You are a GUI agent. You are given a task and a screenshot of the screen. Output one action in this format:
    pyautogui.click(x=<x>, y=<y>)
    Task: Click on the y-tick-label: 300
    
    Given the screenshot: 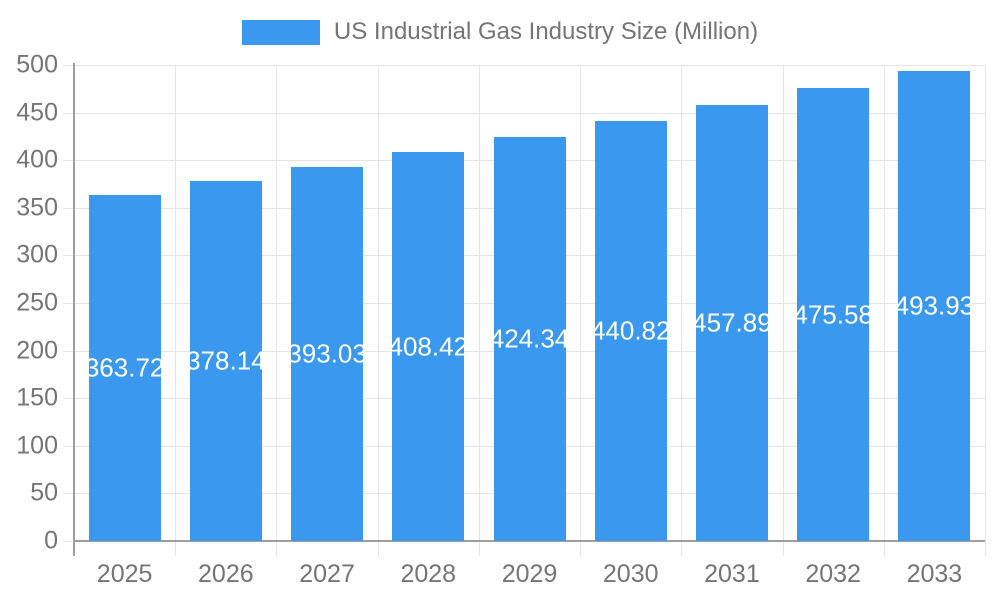 What is the action you would take?
    pyautogui.click(x=37, y=254)
    